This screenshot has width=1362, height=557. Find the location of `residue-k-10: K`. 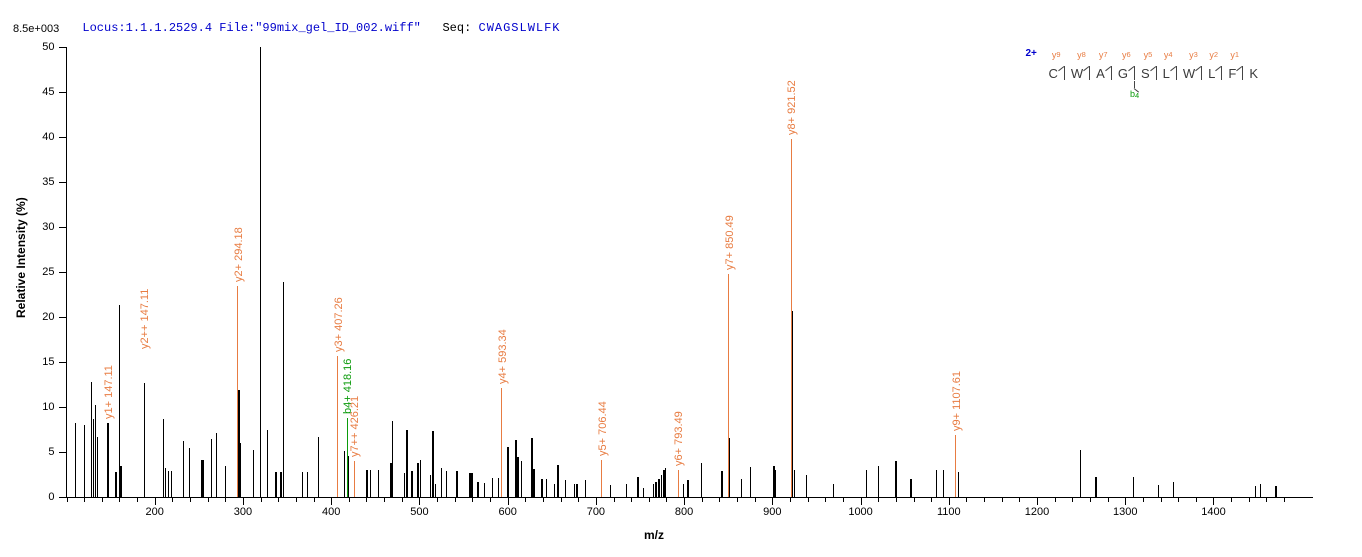

residue-k-10: K is located at coordinates (1253, 73).